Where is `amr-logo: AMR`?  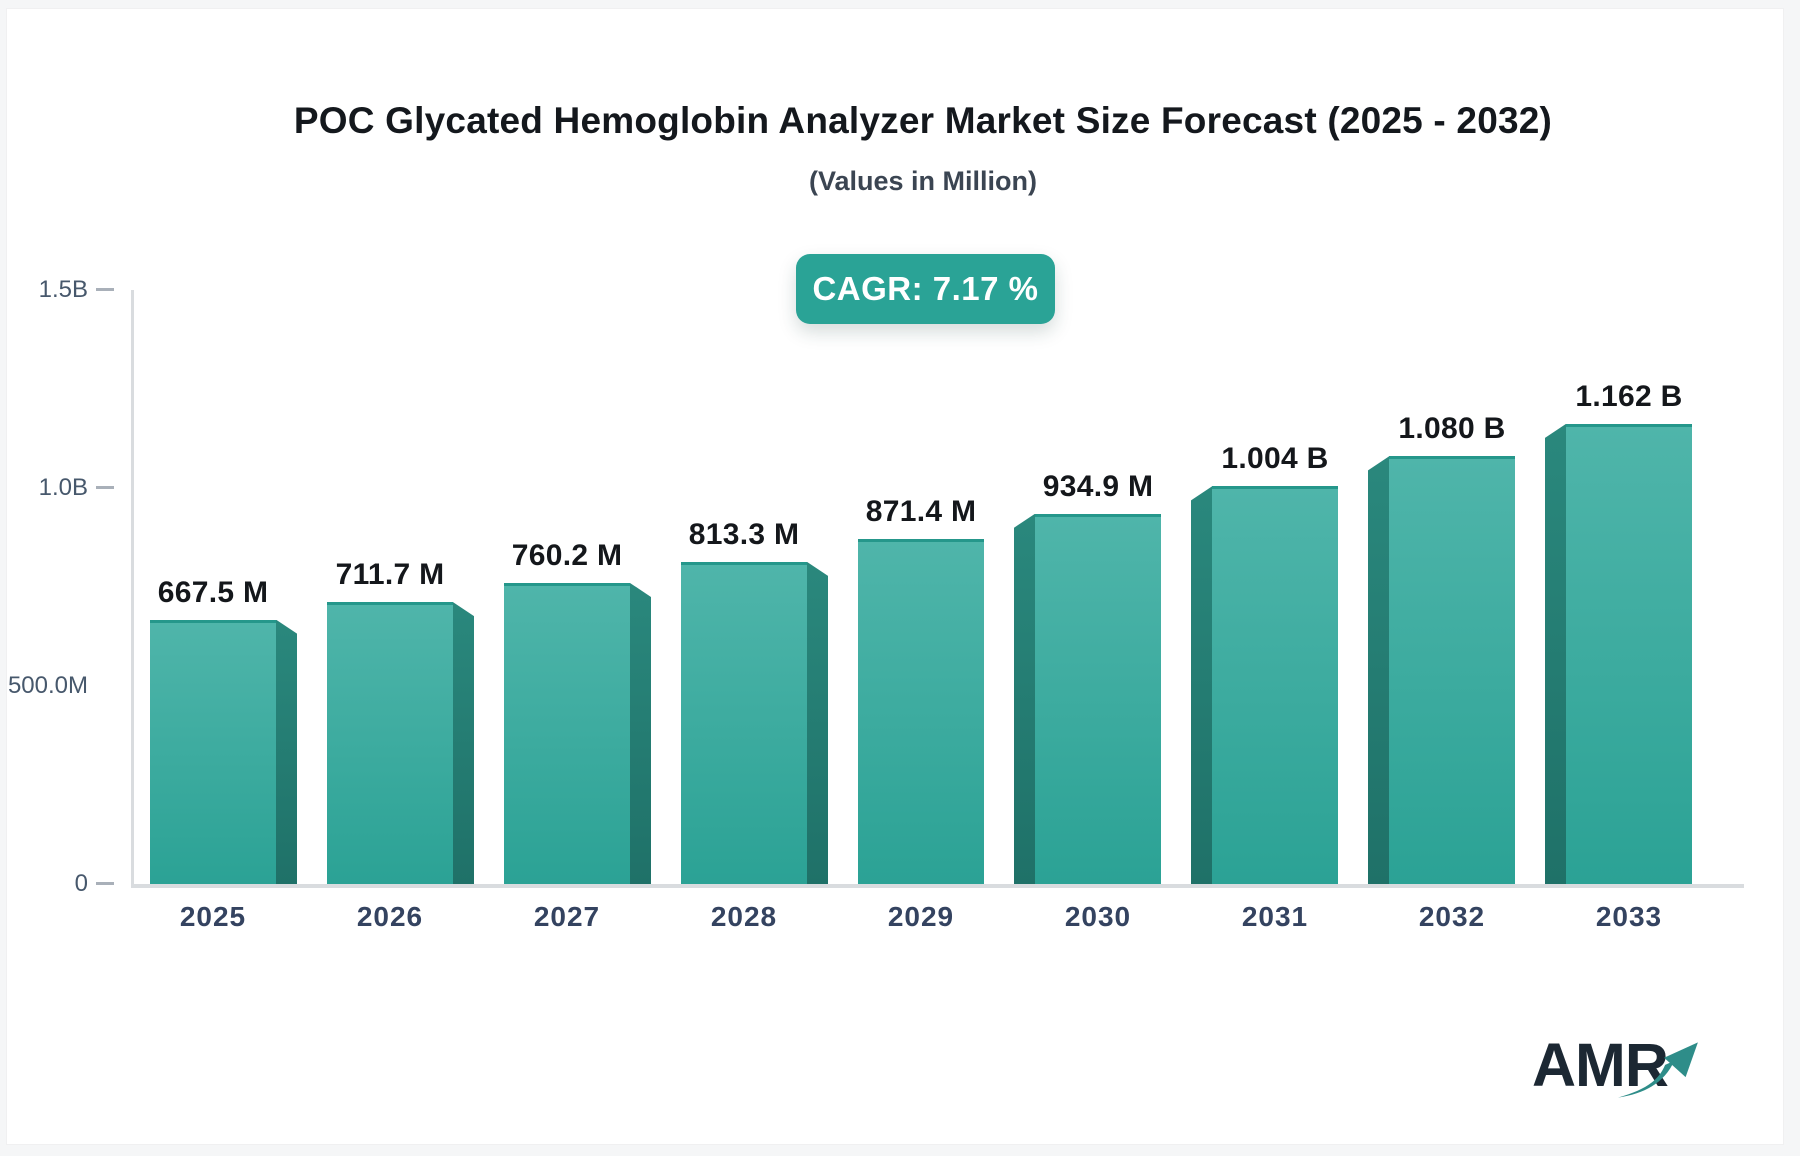
amr-logo: AMR is located at coordinates (1622, 1070).